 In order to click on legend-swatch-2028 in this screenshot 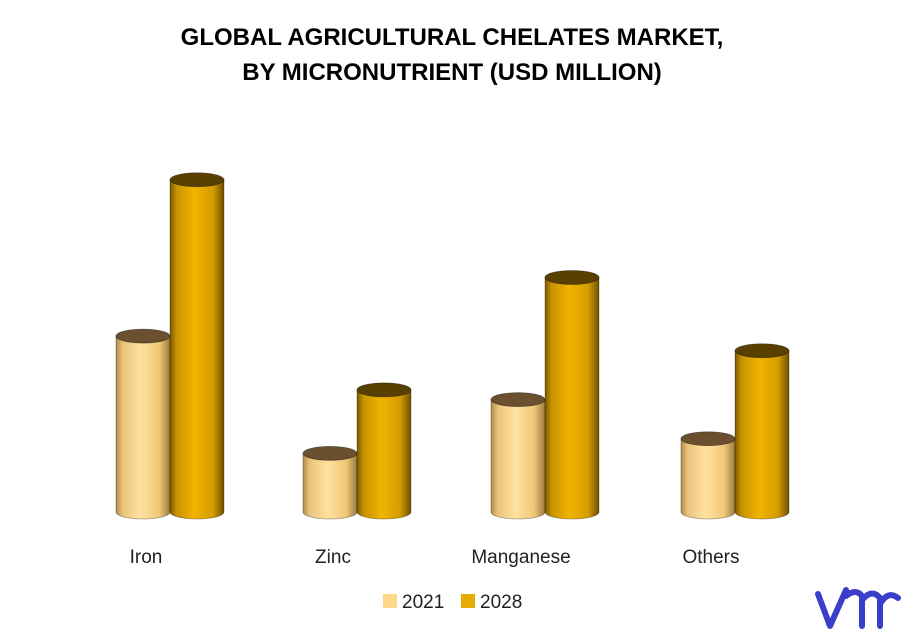, I will do `click(468, 601)`.